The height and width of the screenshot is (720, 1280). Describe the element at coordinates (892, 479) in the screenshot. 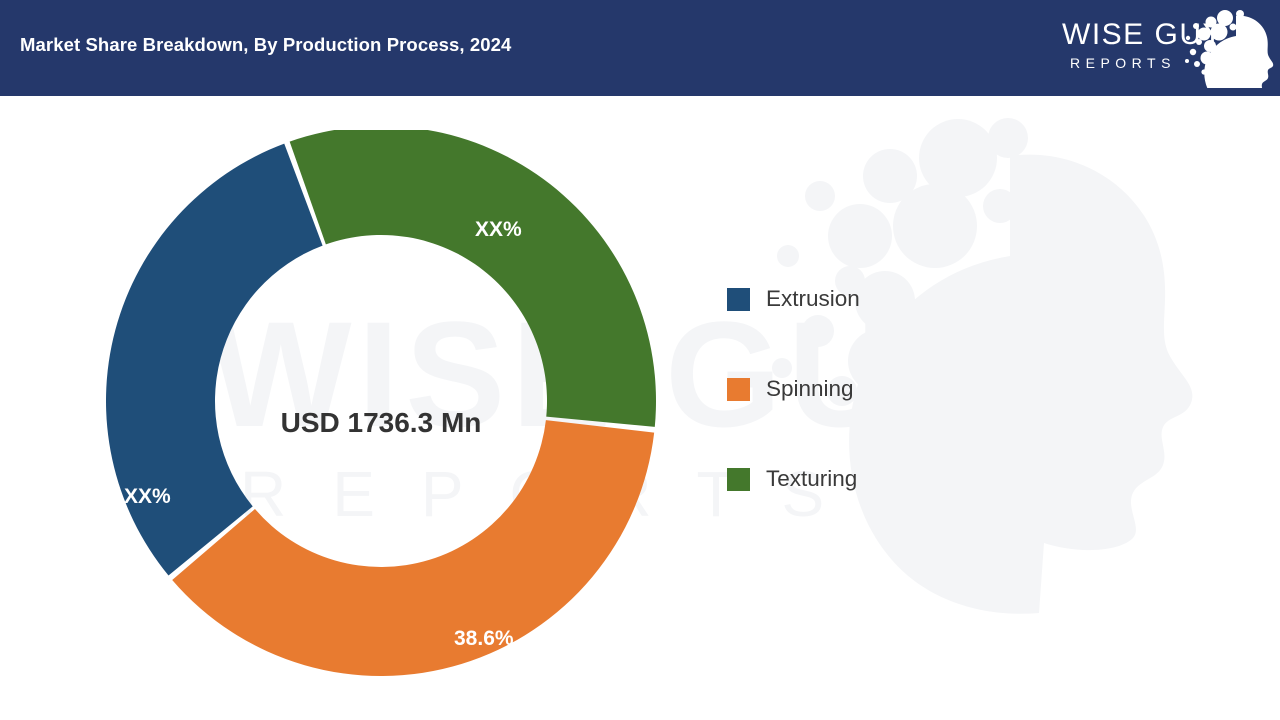

I see `legend-item-texturing: Texturing` at that location.